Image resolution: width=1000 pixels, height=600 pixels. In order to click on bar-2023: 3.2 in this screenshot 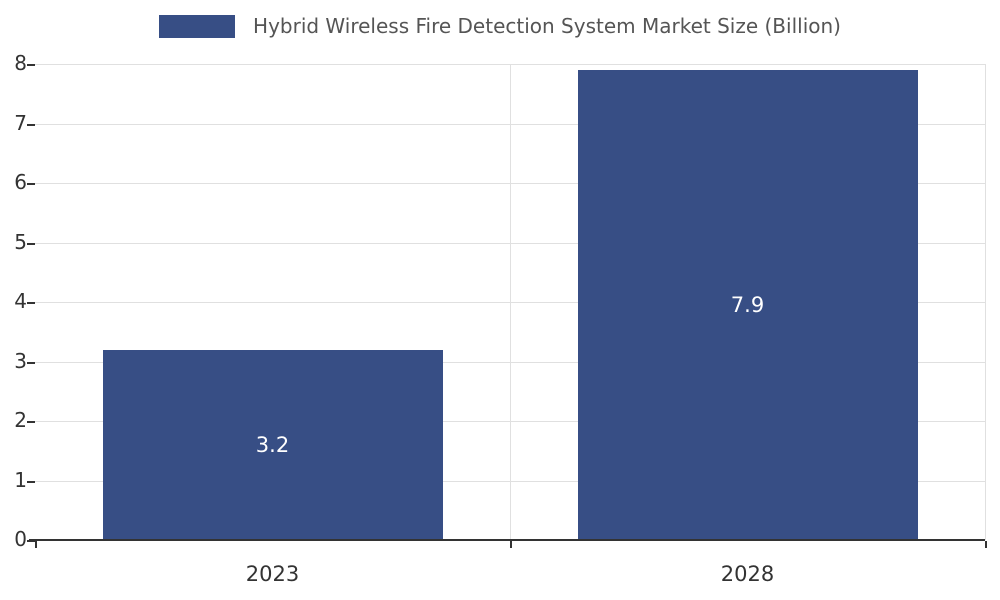, I will do `click(272, 444)`.